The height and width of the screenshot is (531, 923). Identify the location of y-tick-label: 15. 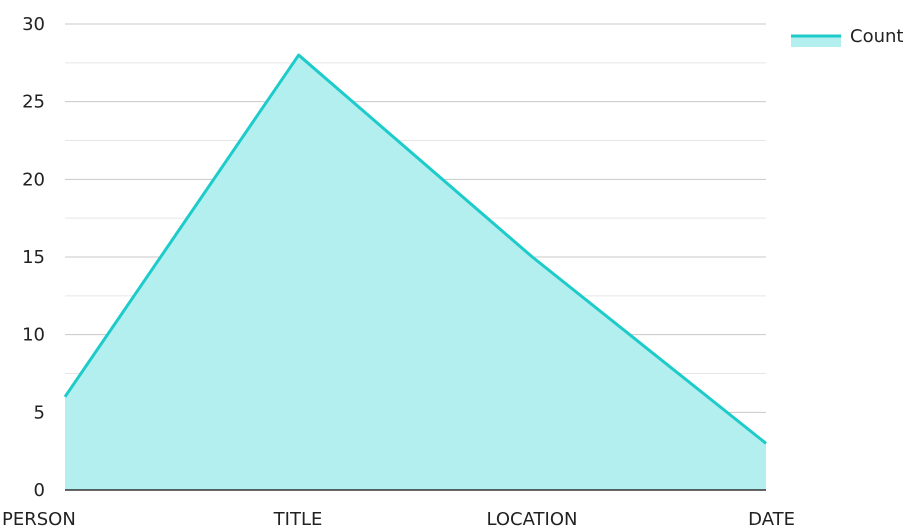
(33, 257).